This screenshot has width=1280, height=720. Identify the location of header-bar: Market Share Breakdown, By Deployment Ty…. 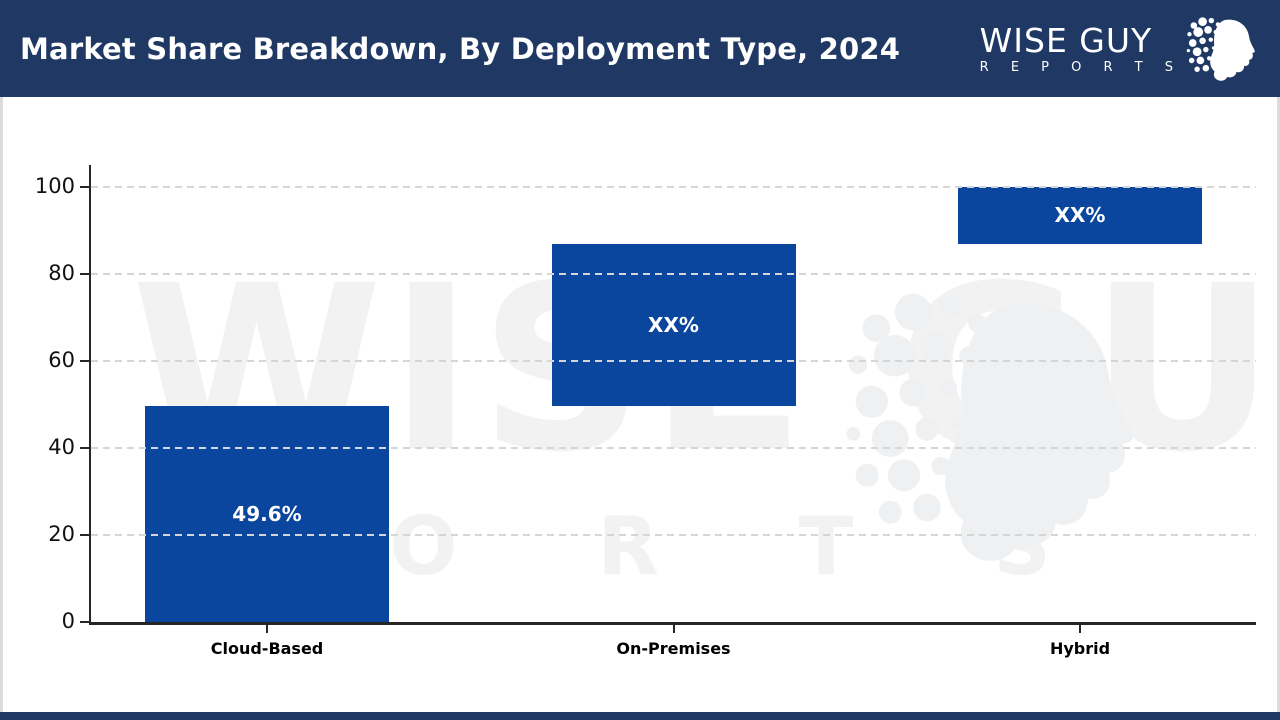
(640, 48).